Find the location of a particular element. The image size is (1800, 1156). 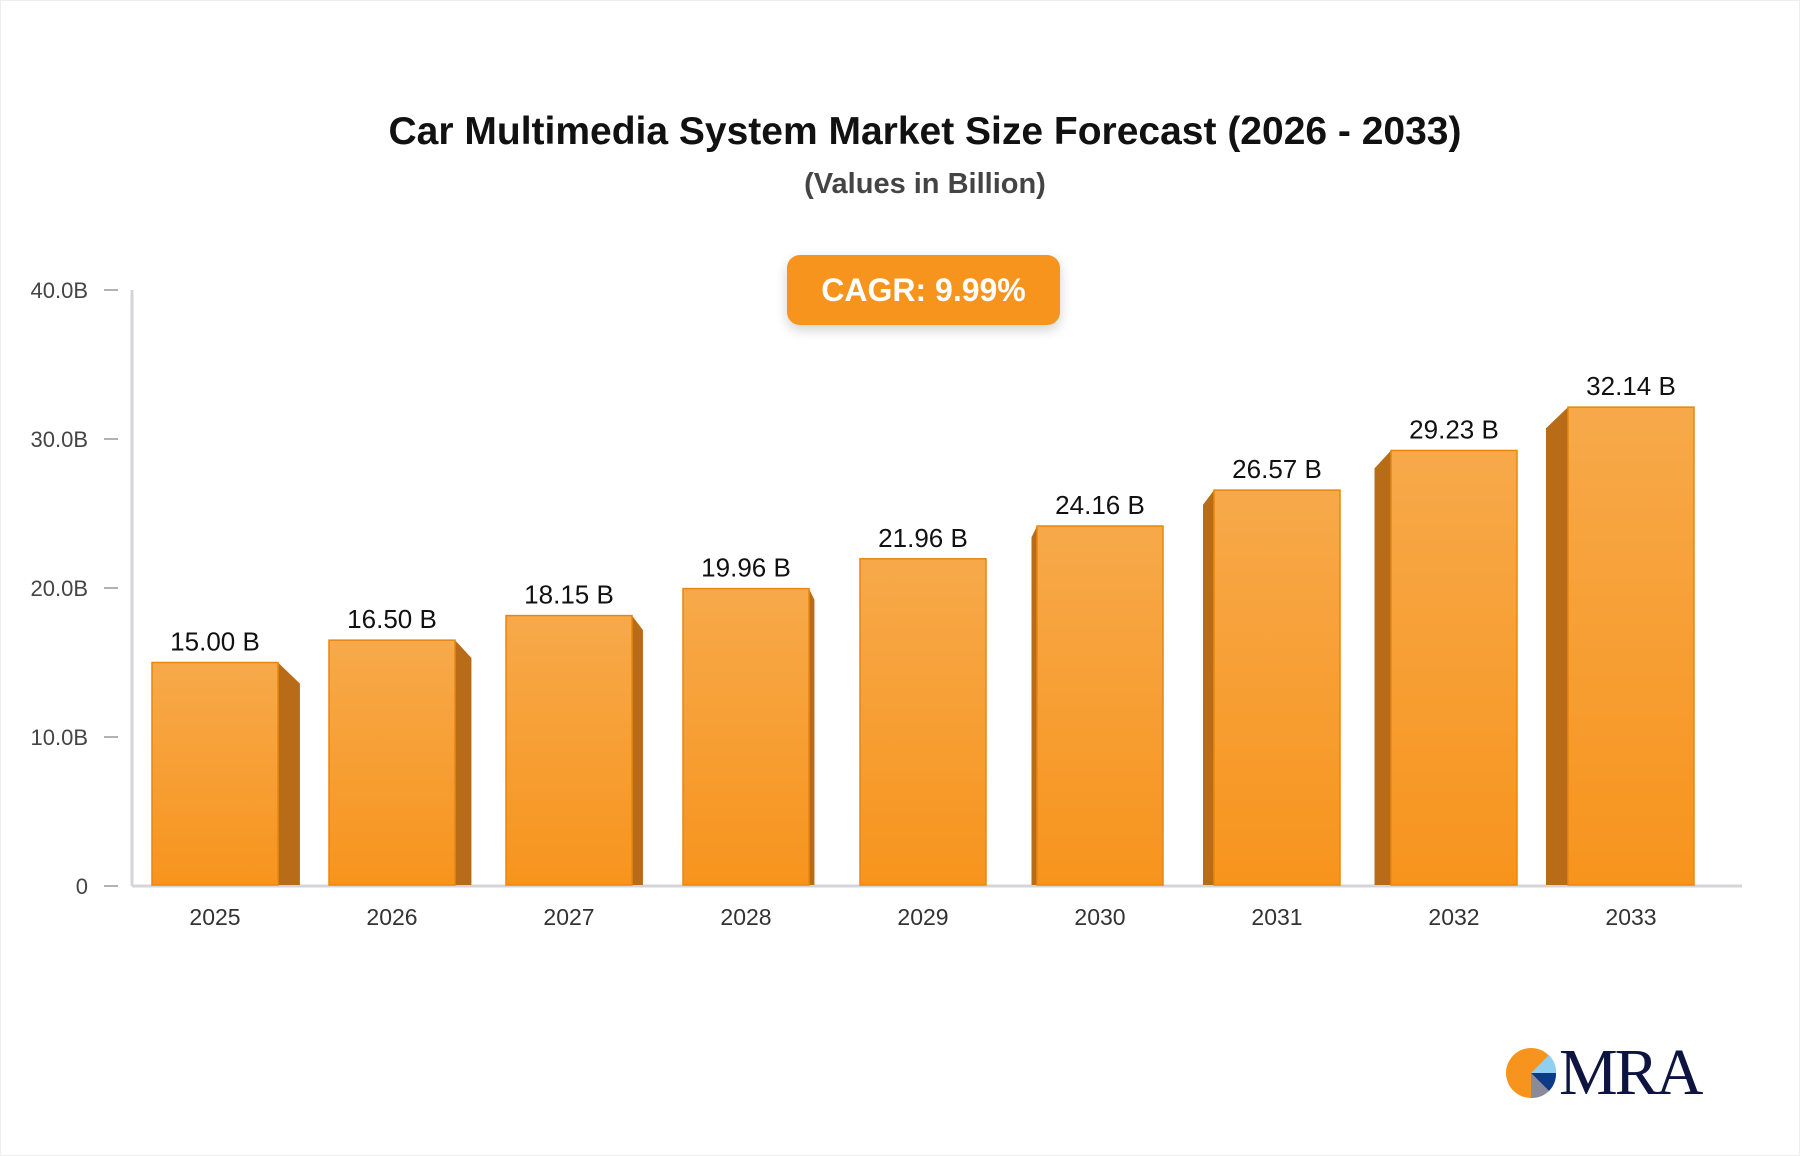

chart-subtitle: (Values in Billion) is located at coordinates (925, 184).